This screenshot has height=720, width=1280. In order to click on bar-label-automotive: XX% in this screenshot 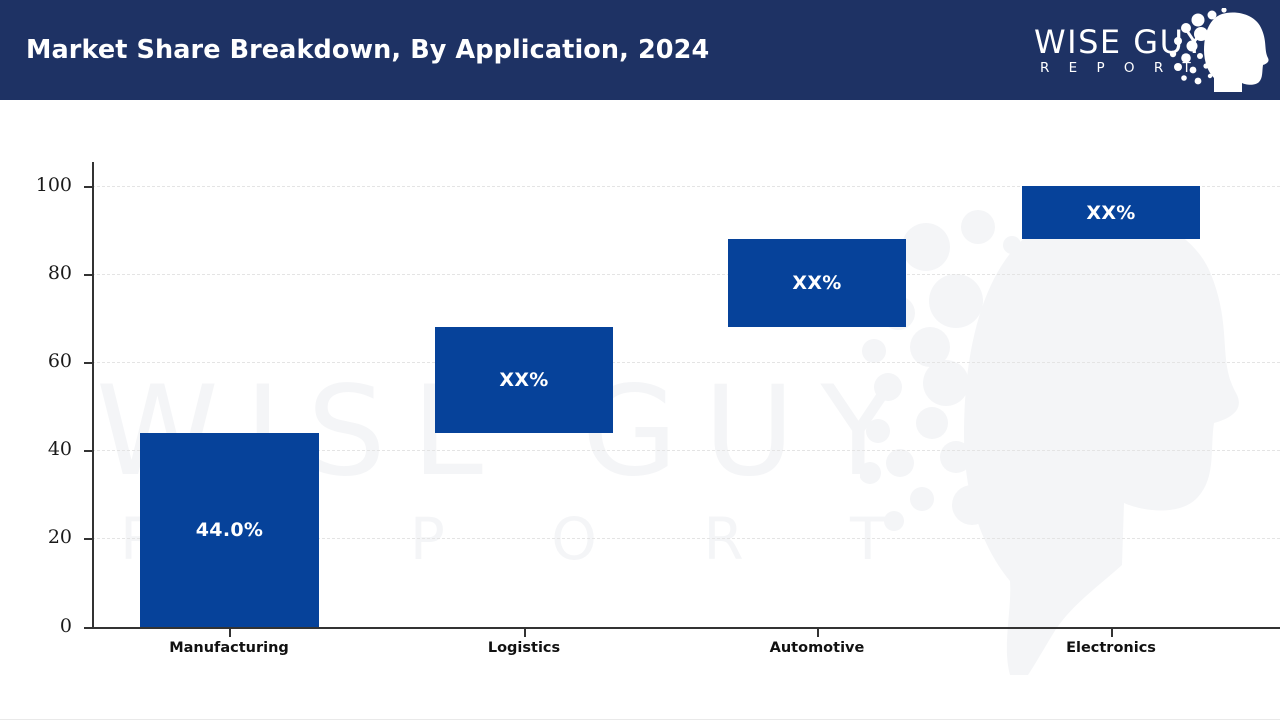, I will do `click(817, 283)`.